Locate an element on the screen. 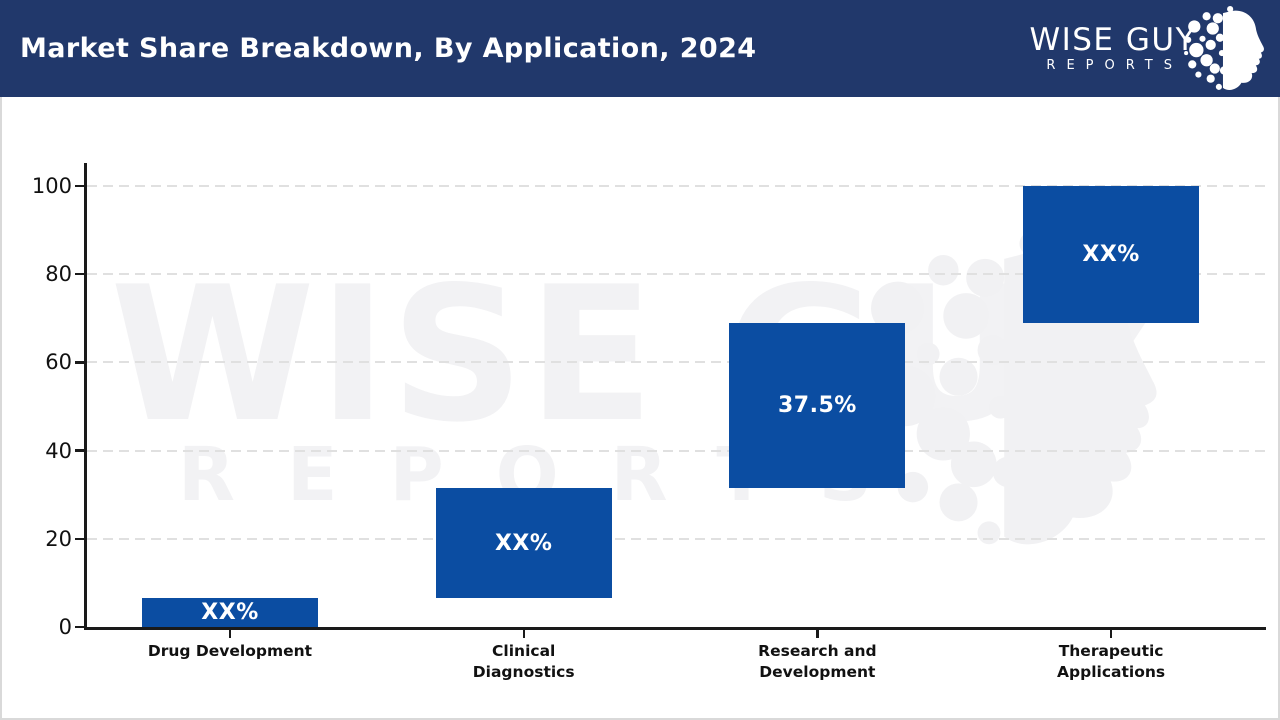 This screenshot has height=720, width=1280. category-label-line: Therapeutic is located at coordinates (1111, 651).